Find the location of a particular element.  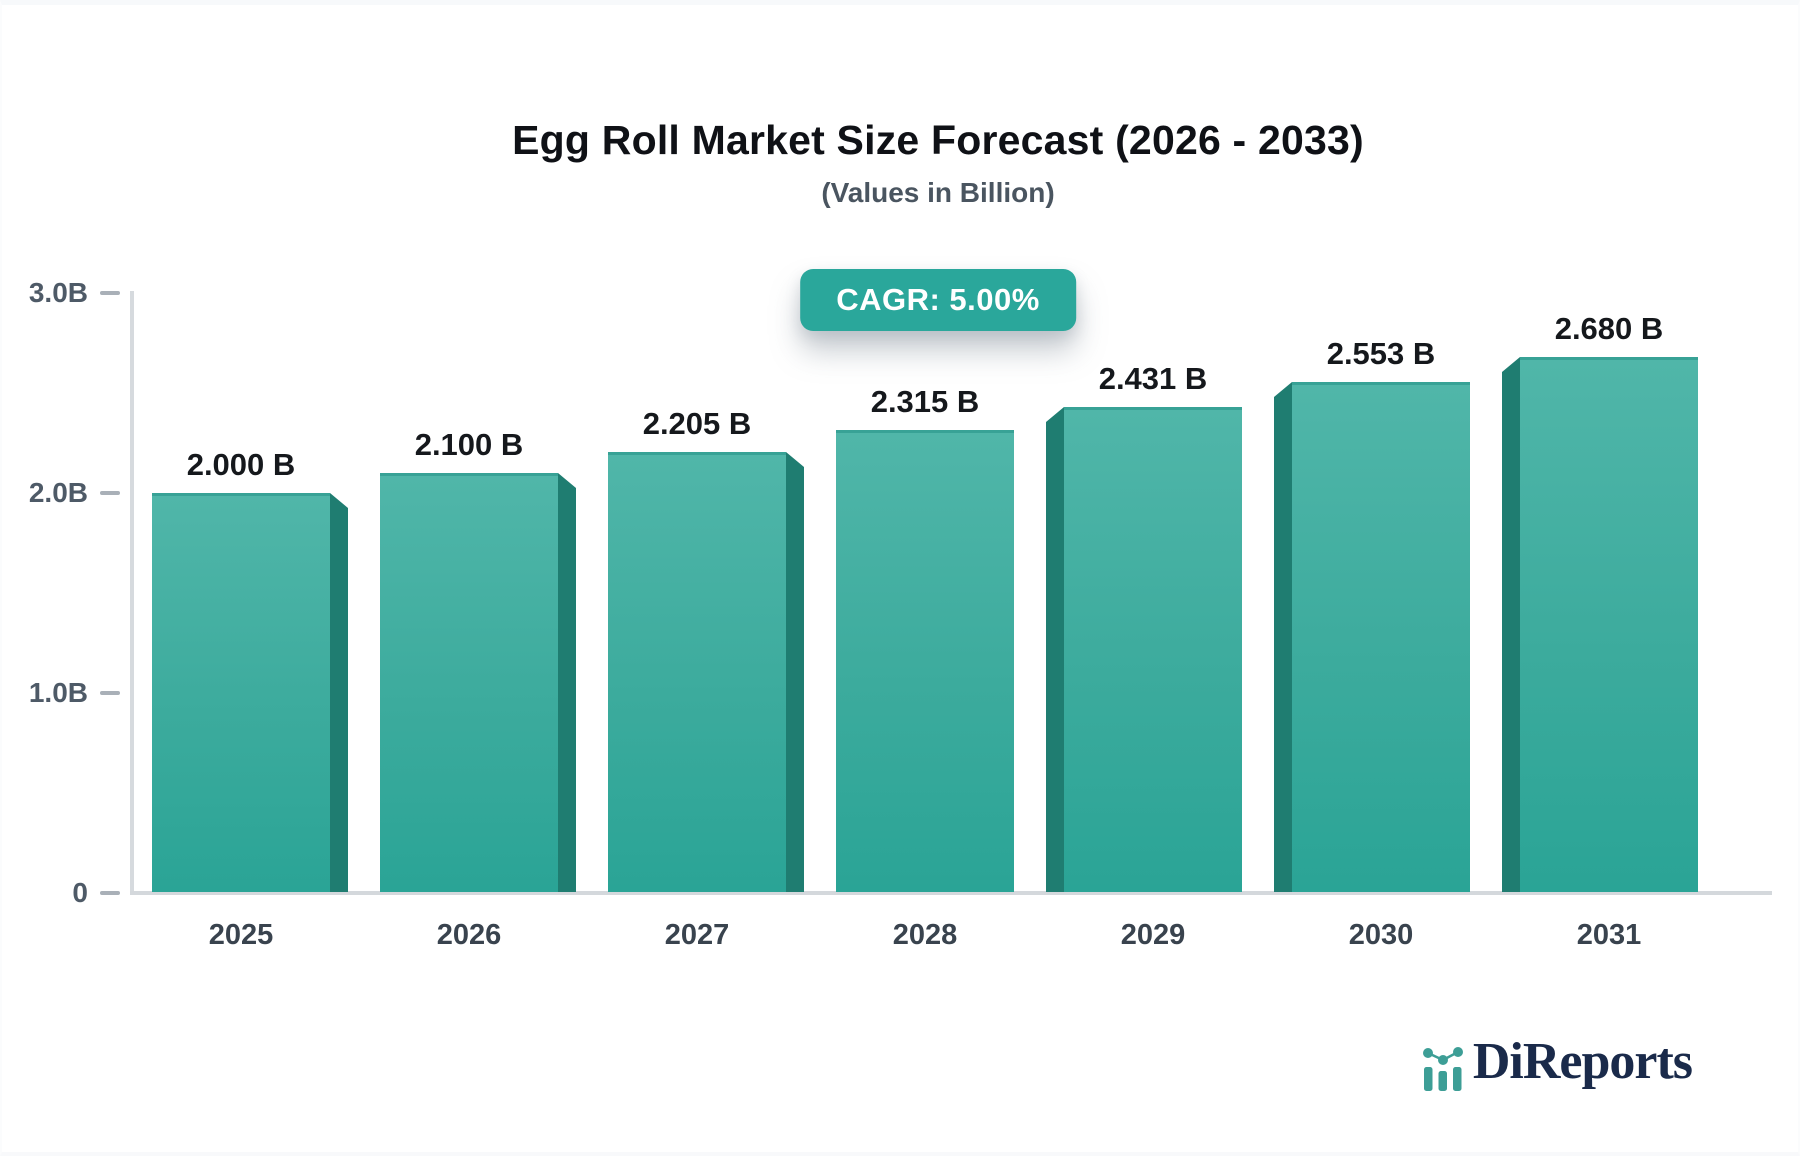

y-tick-label: 2.0B is located at coordinates (58, 492).